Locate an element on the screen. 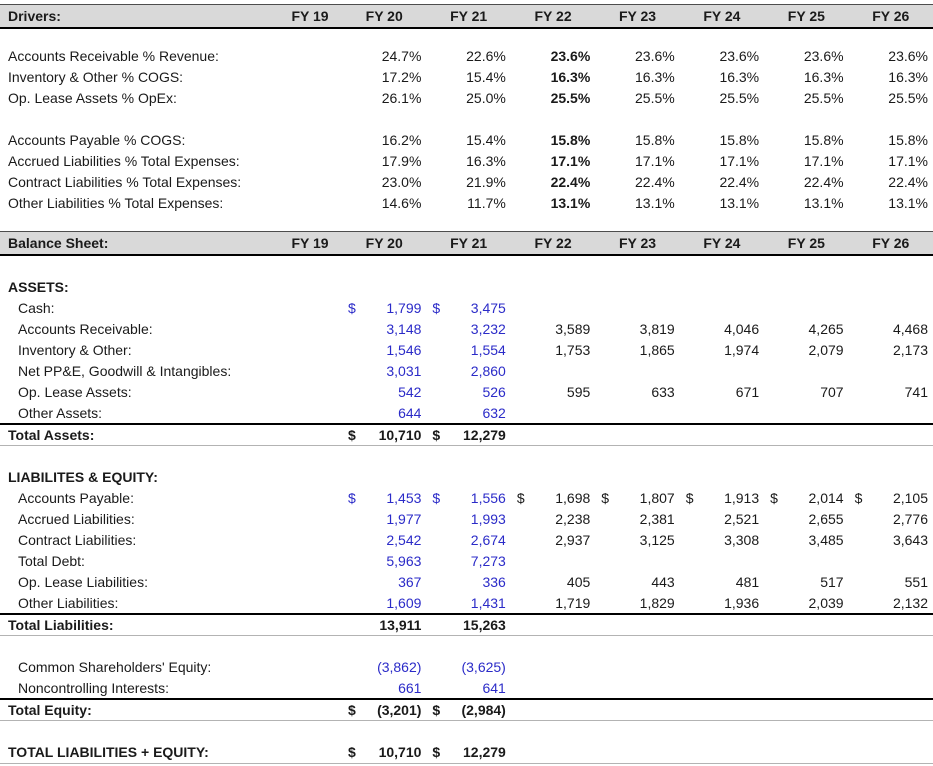 The image size is (933, 766). cell-fy21: 526 is located at coordinates (468, 391).